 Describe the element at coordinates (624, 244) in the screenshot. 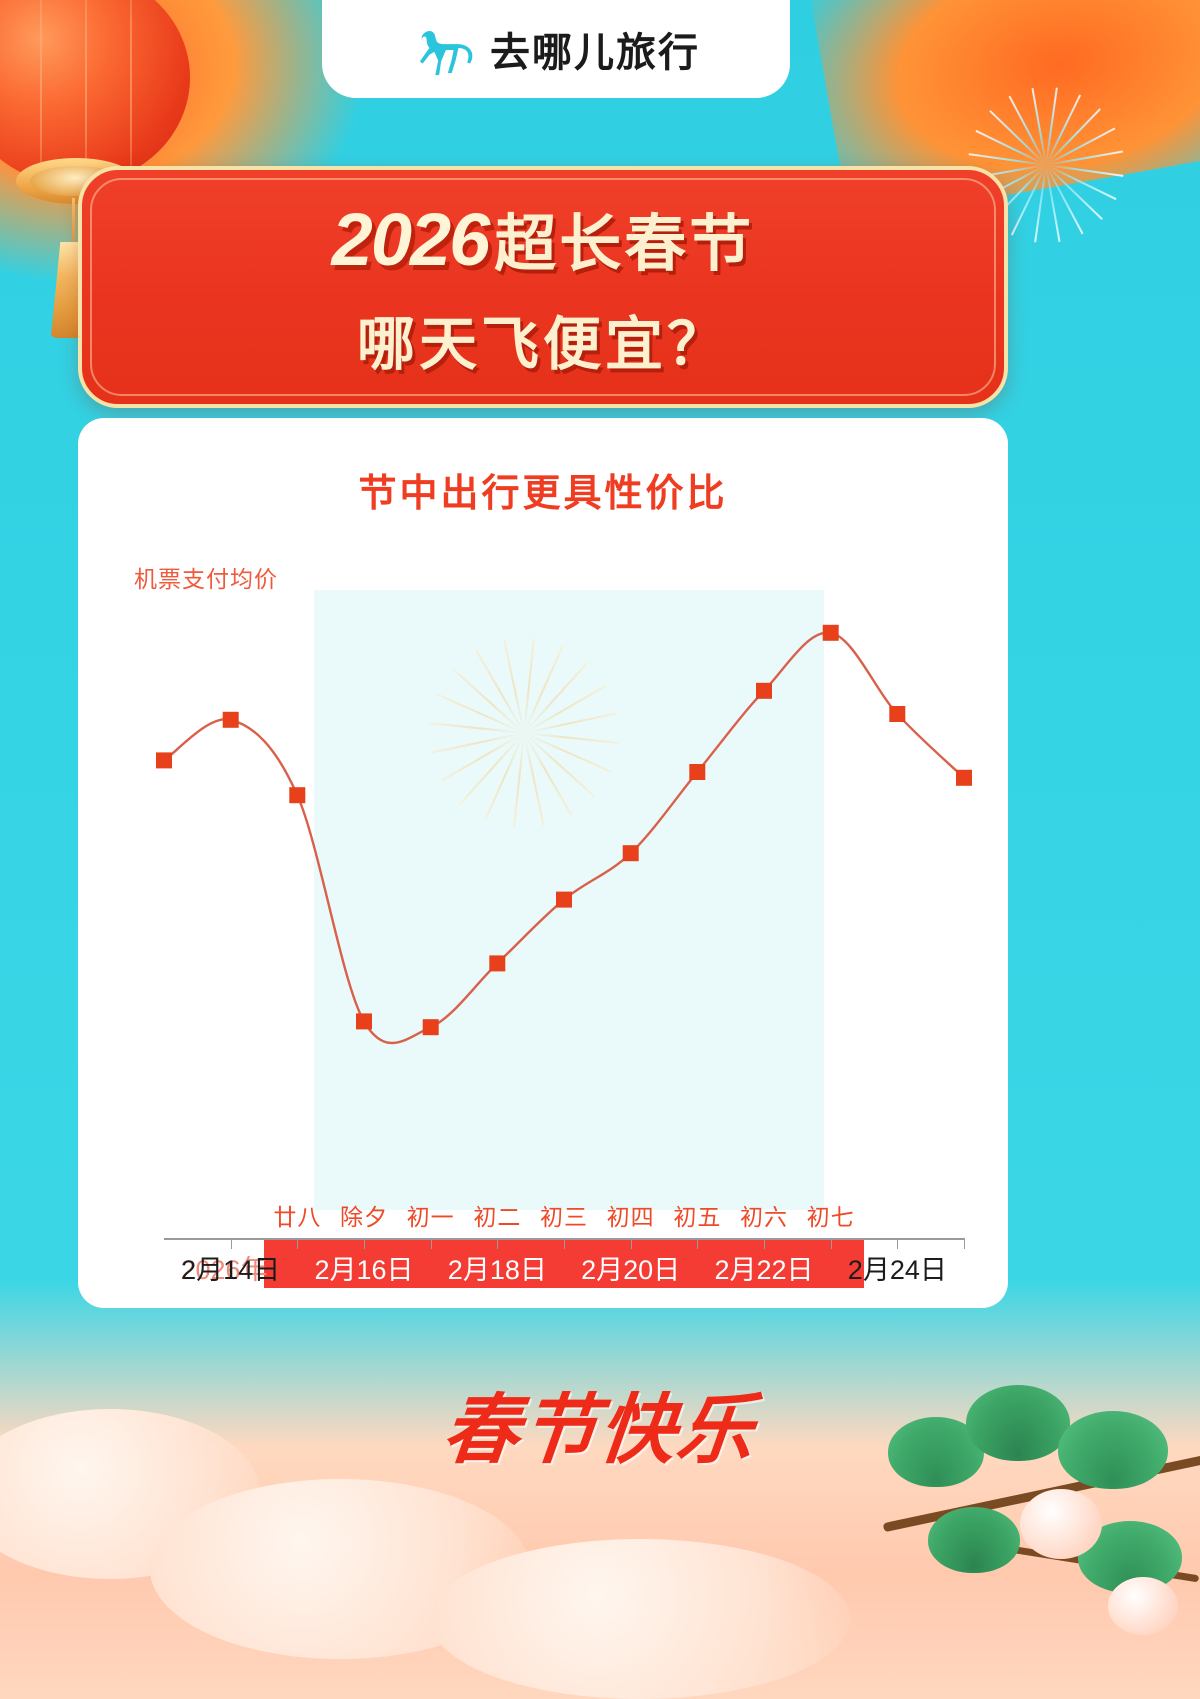

I see `banner-line-1-rest: 超长春节` at that location.